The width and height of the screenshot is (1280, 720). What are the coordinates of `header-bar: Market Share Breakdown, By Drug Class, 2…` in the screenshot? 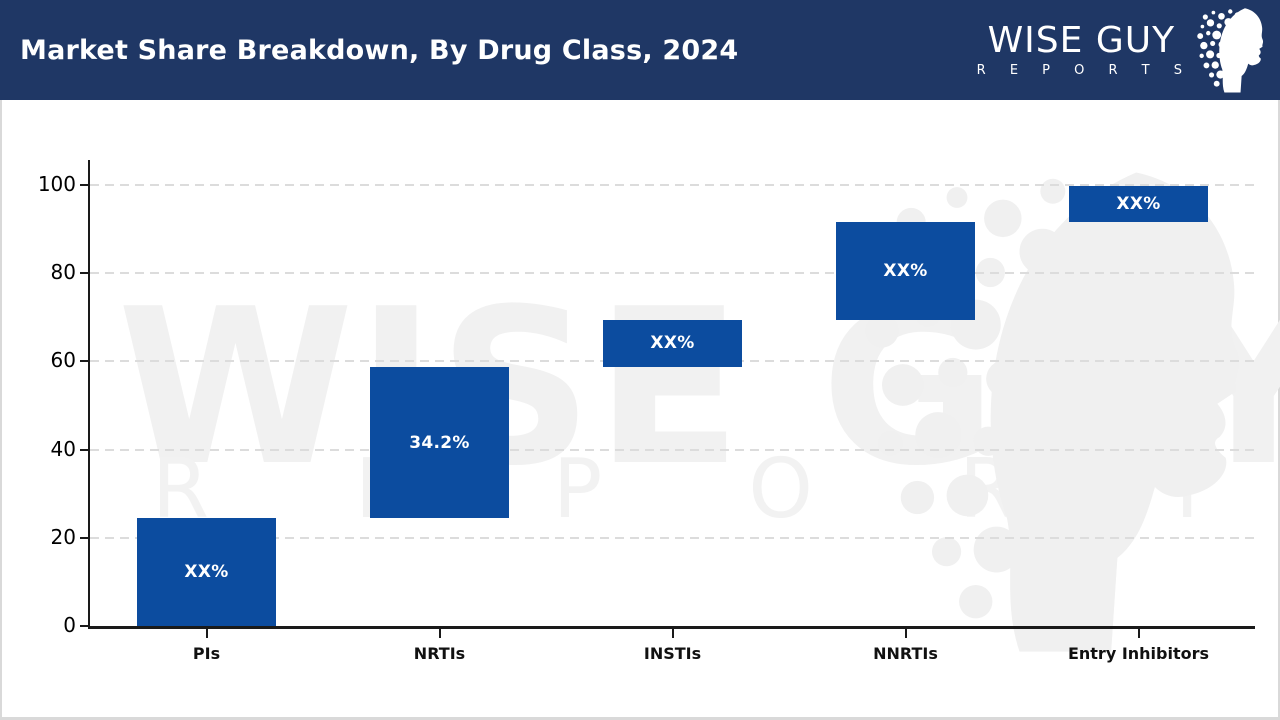 It's located at (640, 50).